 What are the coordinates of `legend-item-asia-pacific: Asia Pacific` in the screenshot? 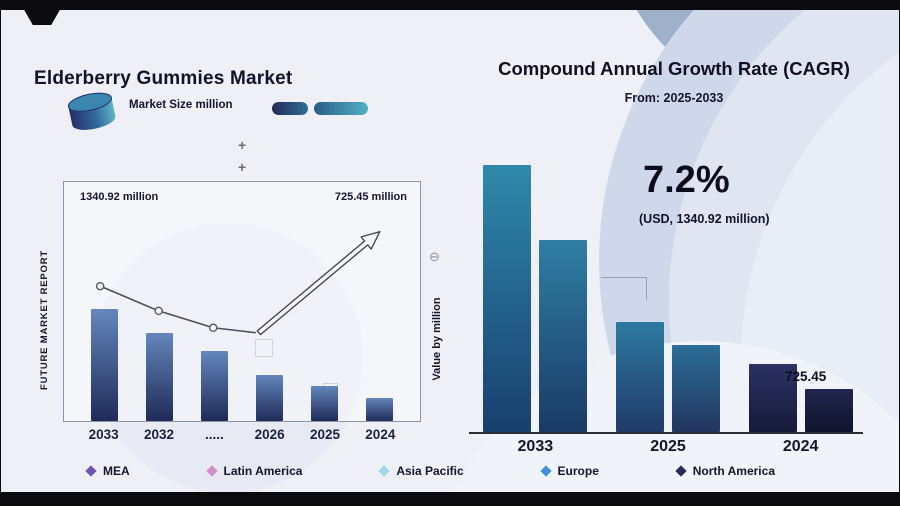 It's located at (421, 471).